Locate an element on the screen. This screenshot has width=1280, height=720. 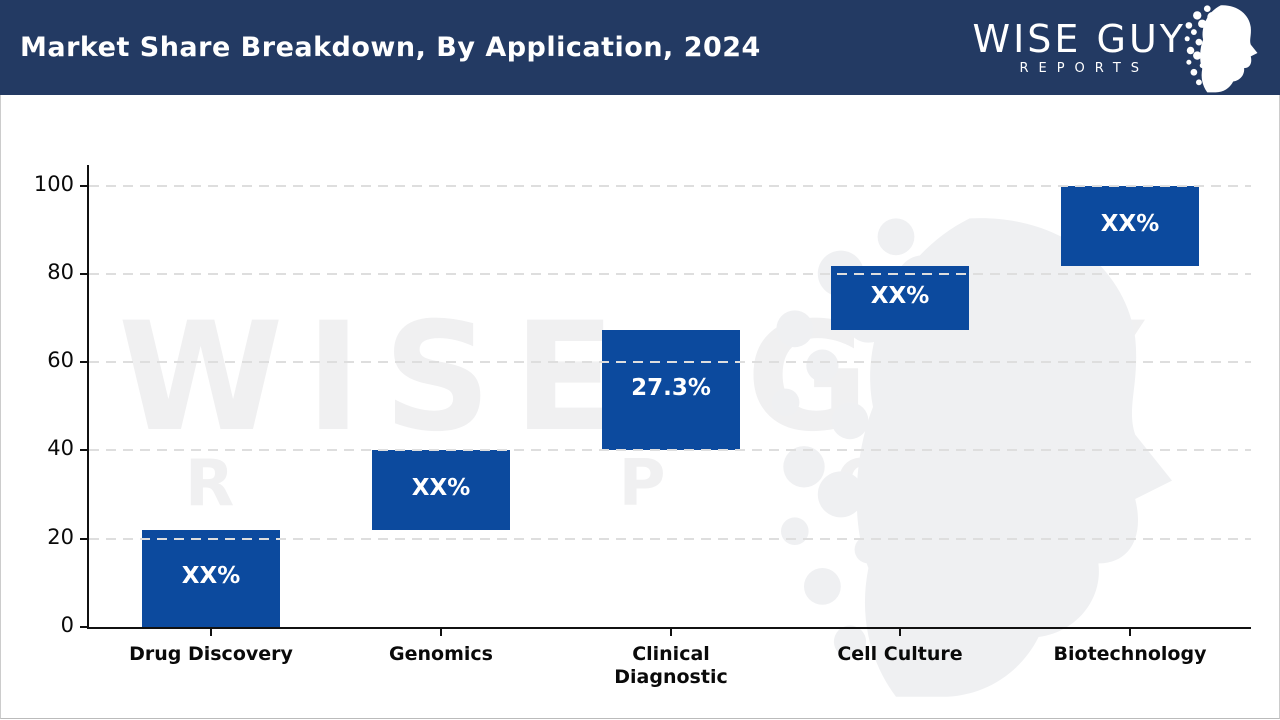
logo-text: WISE GUY REPORTS is located at coordinates (1079, 47).